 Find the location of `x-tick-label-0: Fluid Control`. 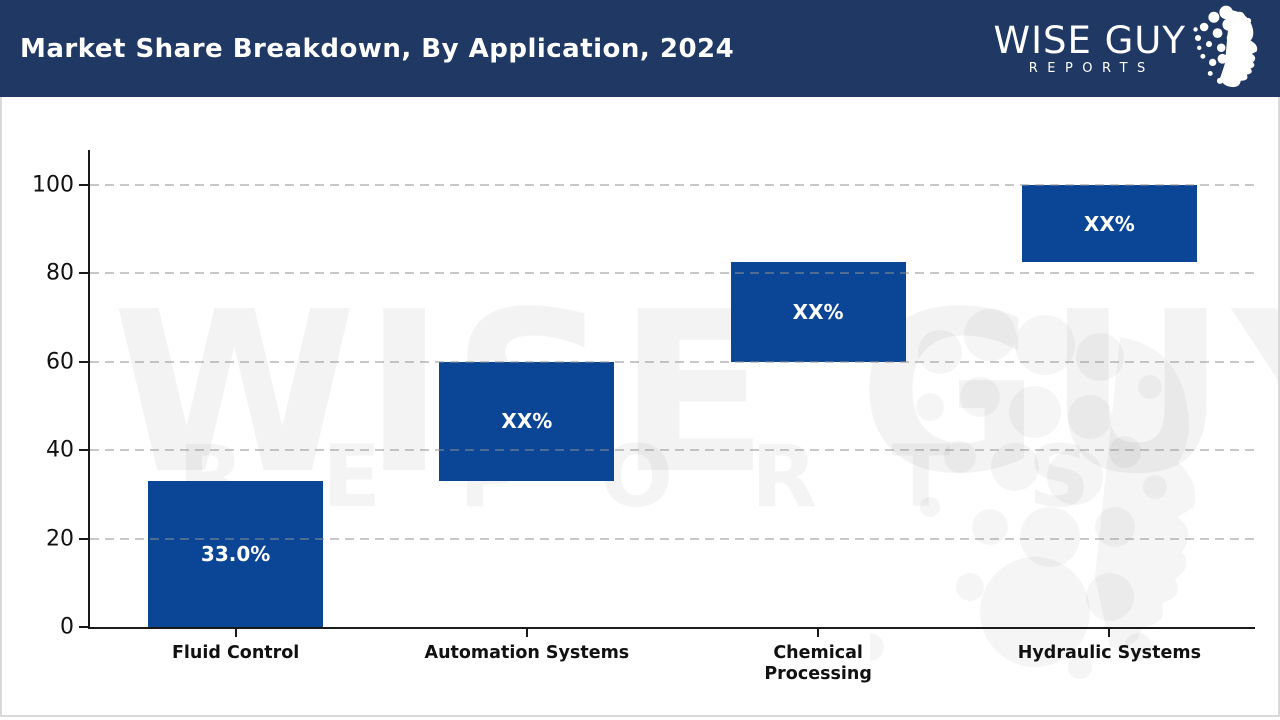

x-tick-label-0: Fluid Control is located at coordinates (235, 653).